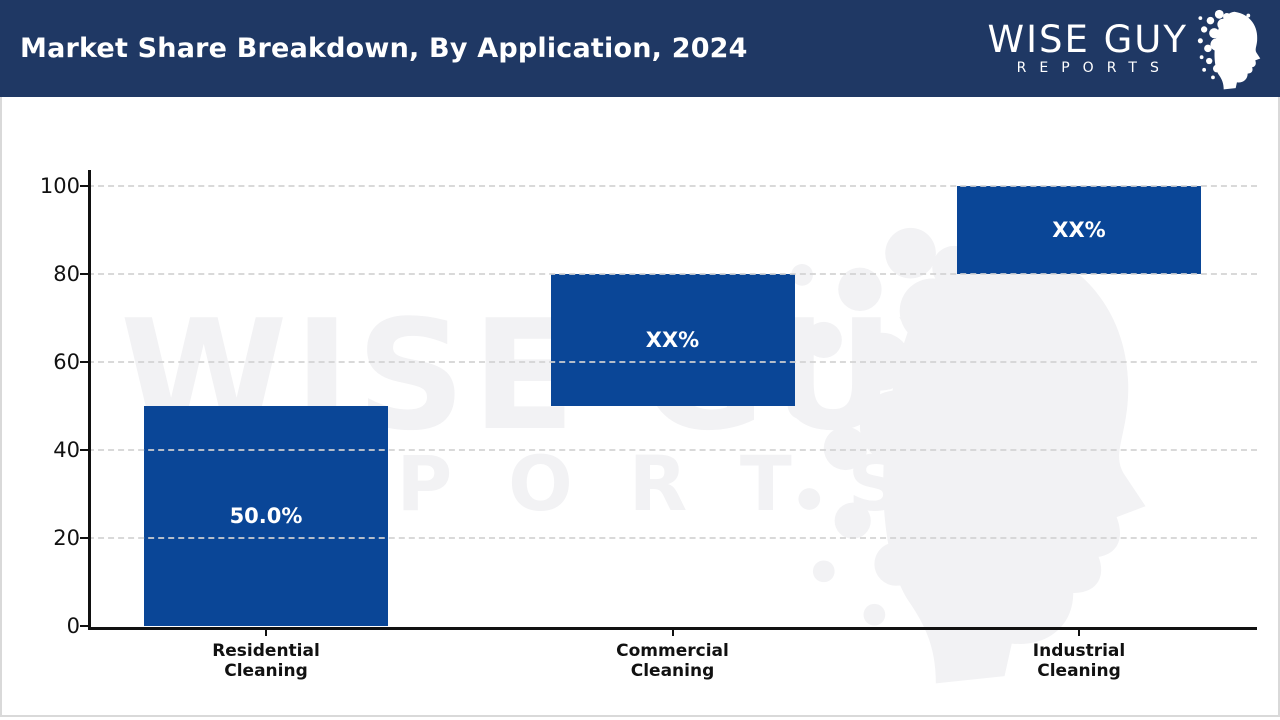  Describe the element at coordinates (672, 651) in the screenshot. I see `category-label-line: Commercial` at that location.